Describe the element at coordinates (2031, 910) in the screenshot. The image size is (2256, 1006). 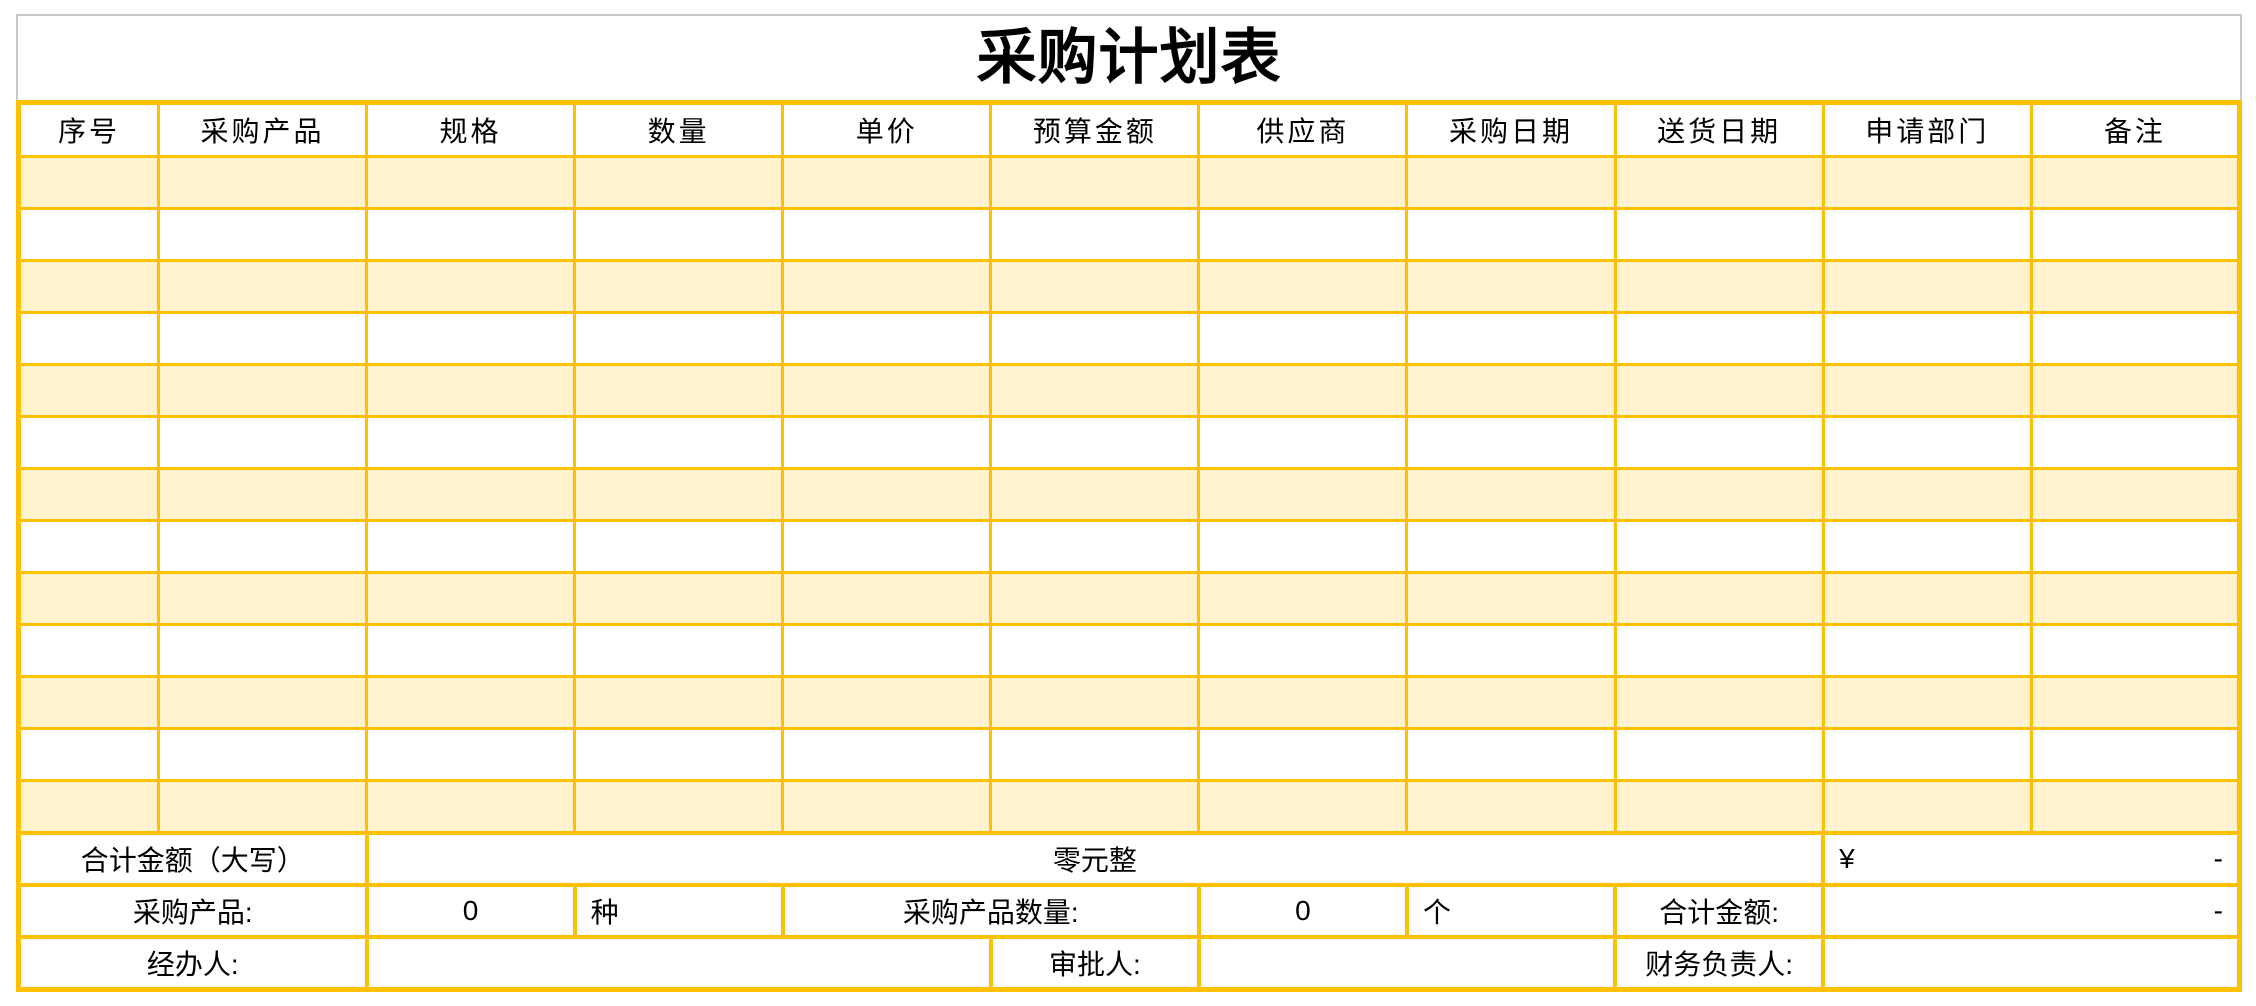
I see `total-amount-value: -` at that location.